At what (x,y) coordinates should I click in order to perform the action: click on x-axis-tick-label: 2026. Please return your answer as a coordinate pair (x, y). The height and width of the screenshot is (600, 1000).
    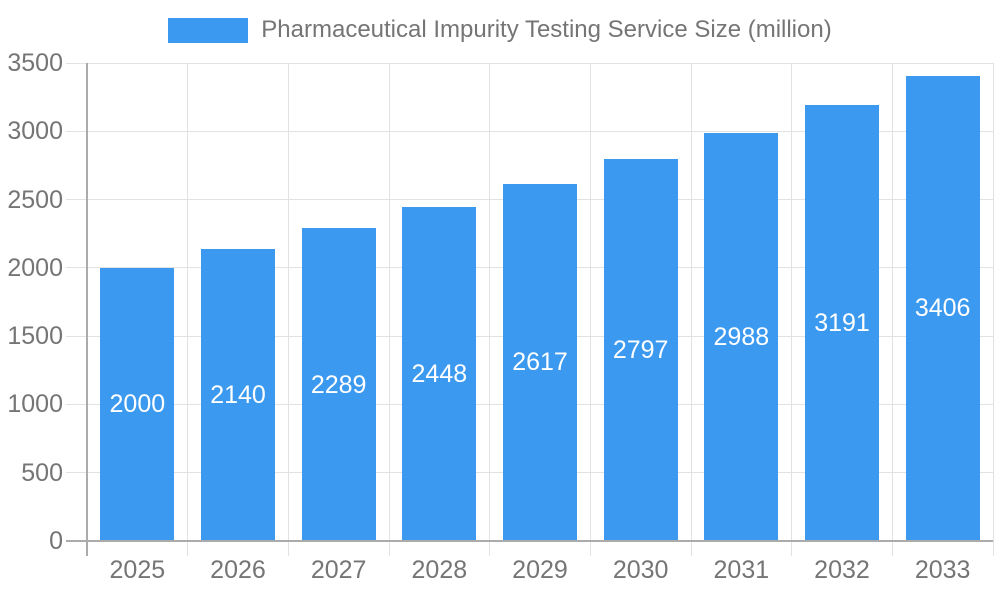
    Looking at the image, I should click on (238, 570).